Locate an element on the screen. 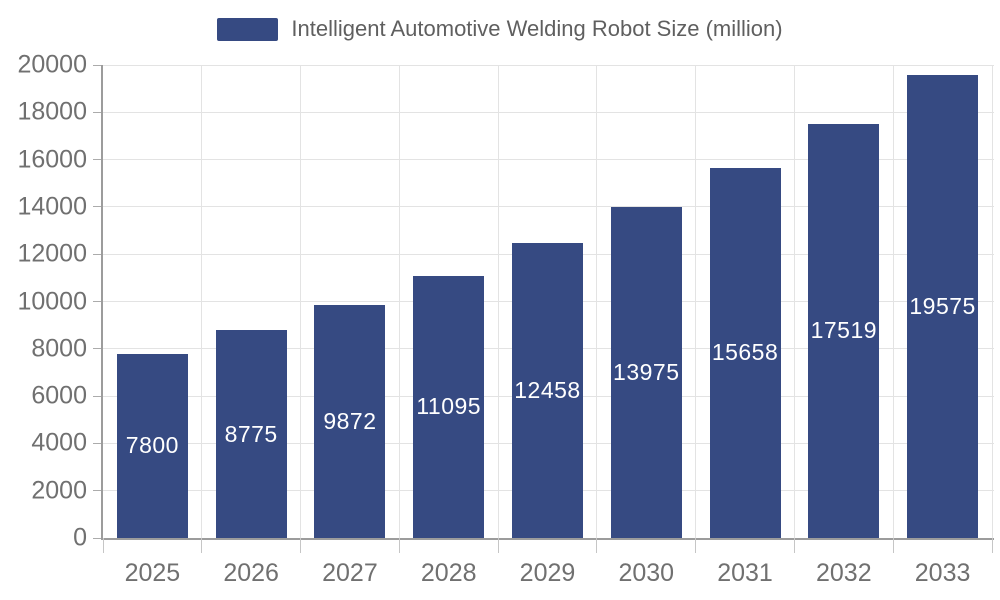 Image resolution: width=1000 pixels, height=600 pixels. bar-value-label: 17519 is located at coordinates (844, 330).